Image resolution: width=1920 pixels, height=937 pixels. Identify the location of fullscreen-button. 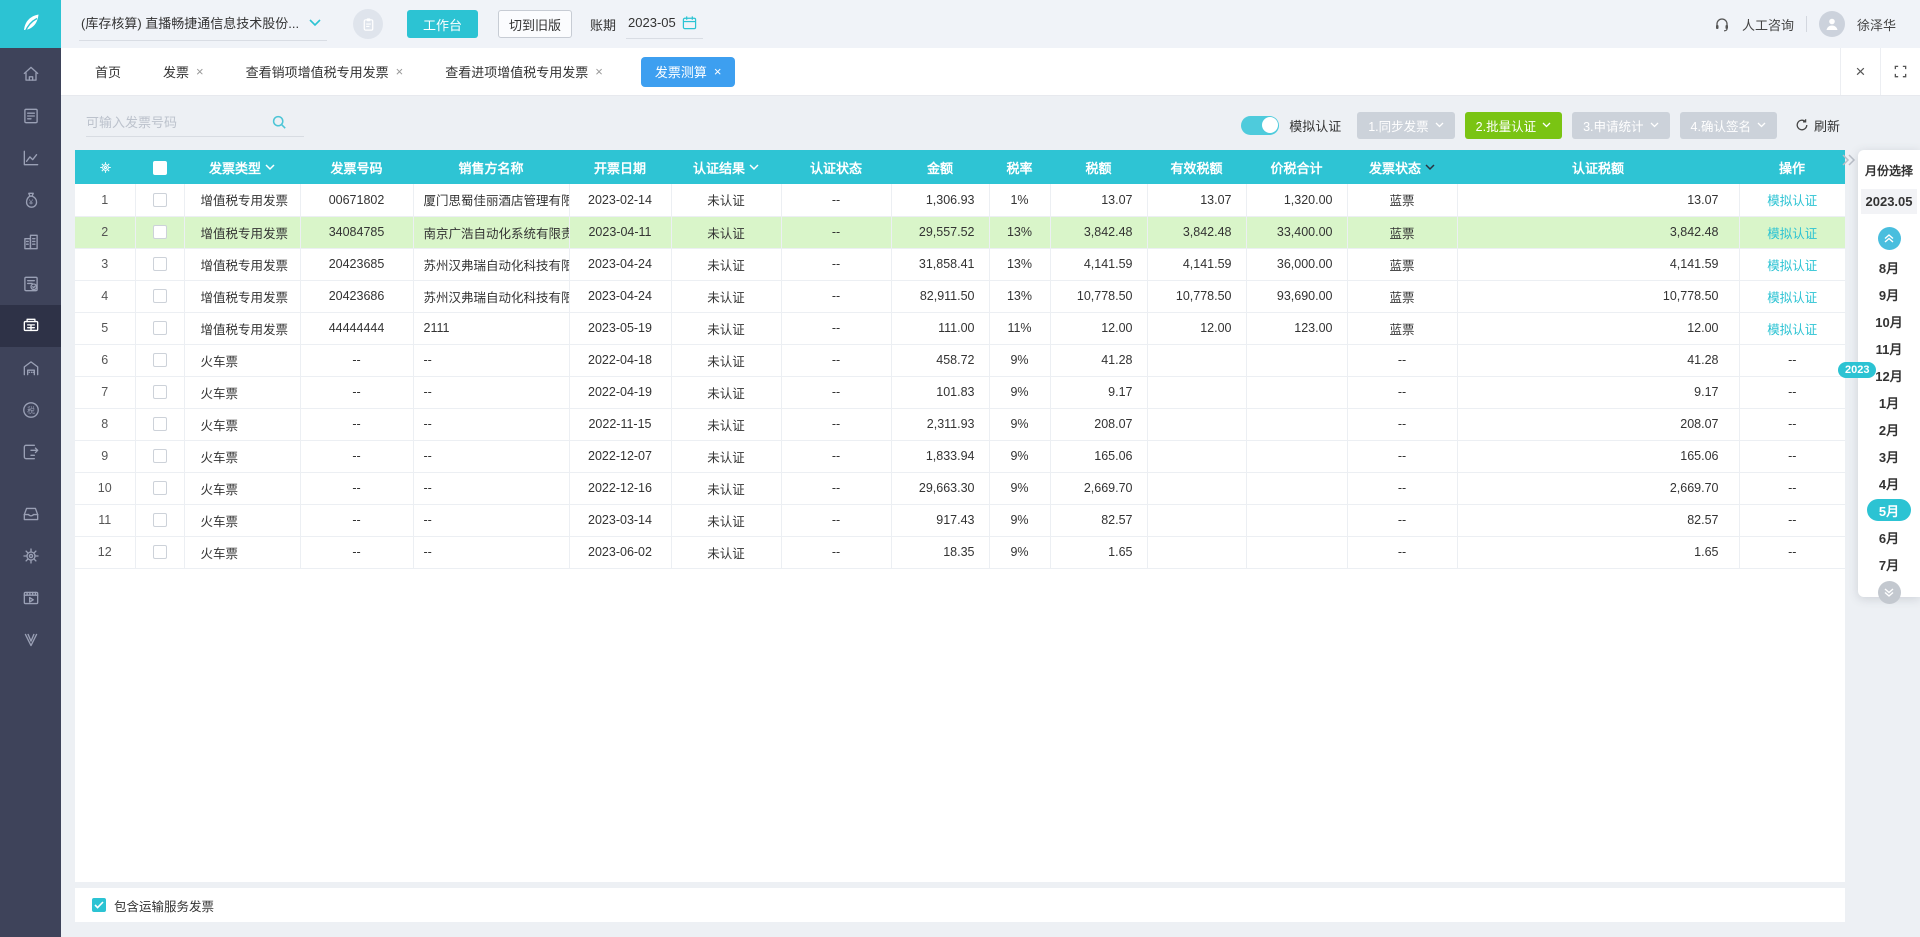
(1900, 71).